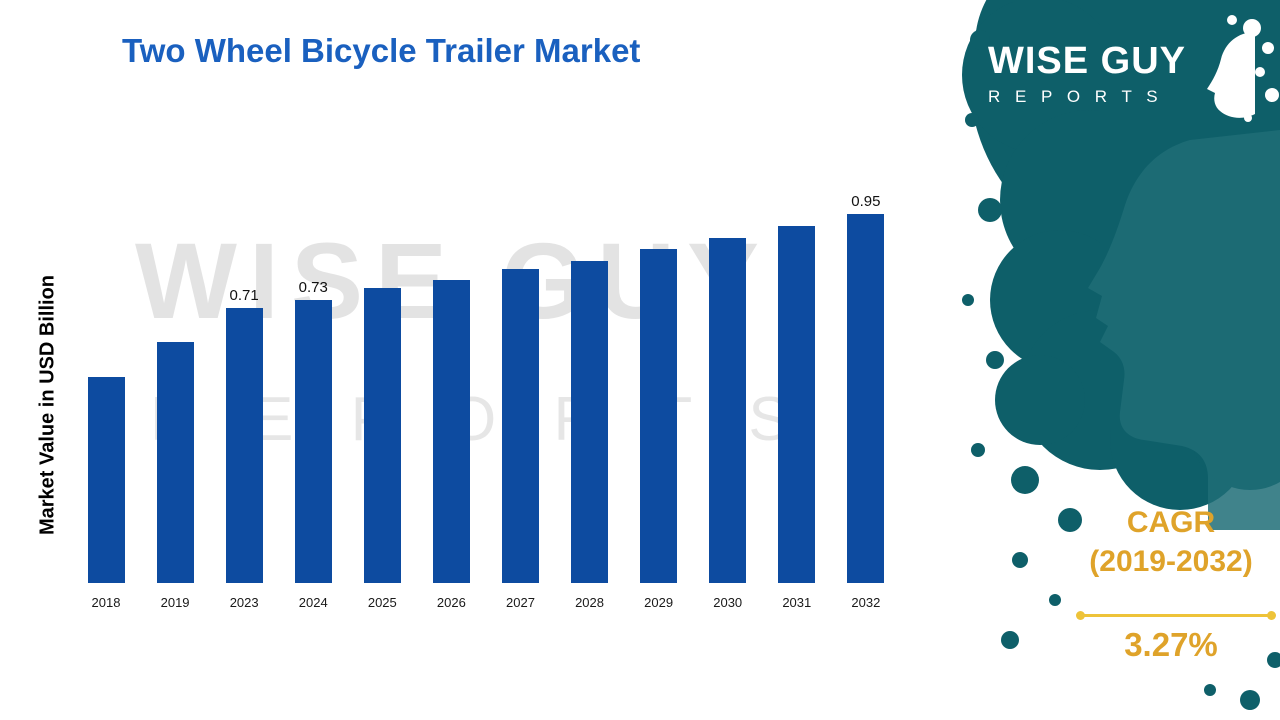 The image size is (1280, 720). What do you see at coordinates (659, 416) in the screenshot?
I see `bar-2029` at bounding box center [659, 416].